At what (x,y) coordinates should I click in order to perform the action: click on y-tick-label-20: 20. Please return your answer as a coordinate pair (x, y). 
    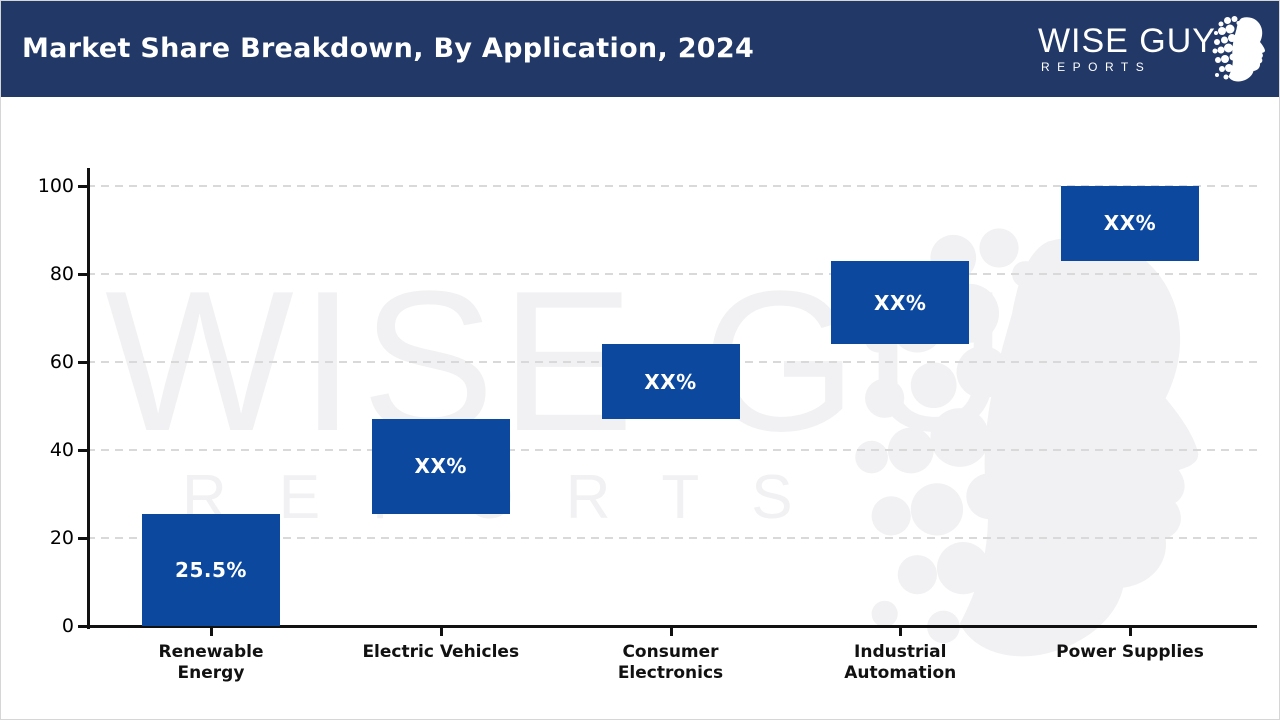
    Looking at the image, I should click on (61, 538).